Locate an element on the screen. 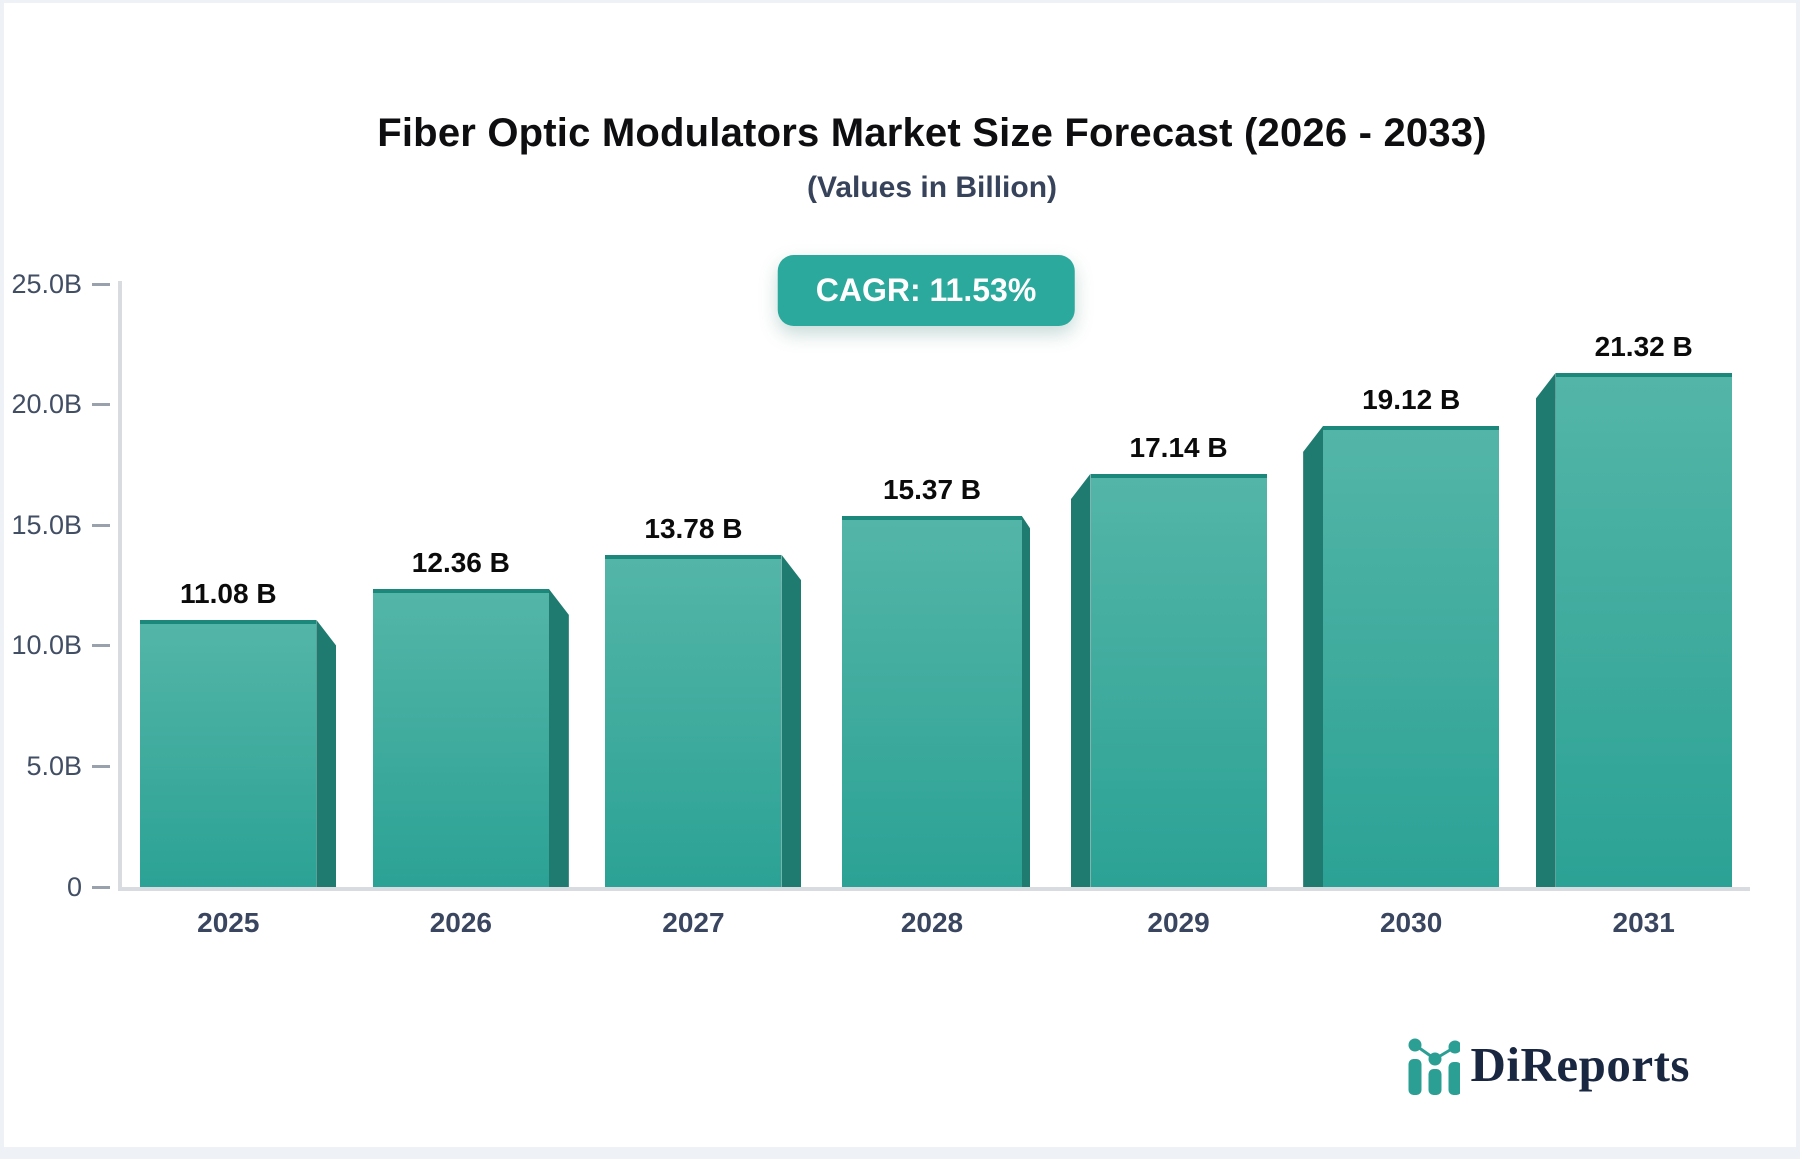  y-axis-label: 10.0B is located at coordinates (46, 645).